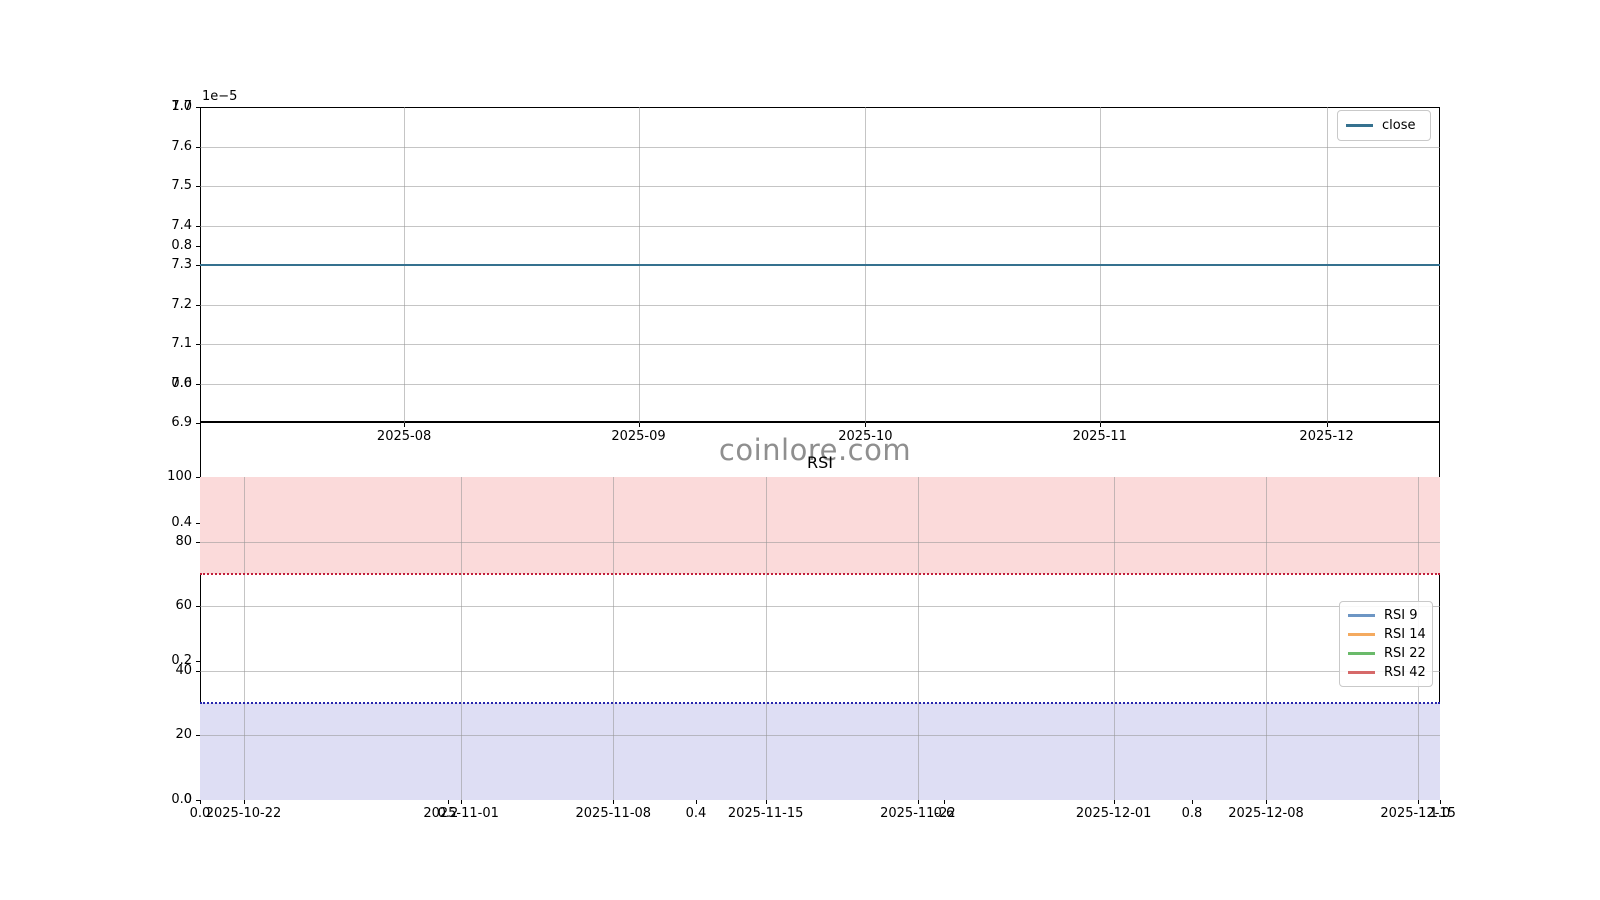  I want to click on legend-label-close: close, so click(1399, 125).